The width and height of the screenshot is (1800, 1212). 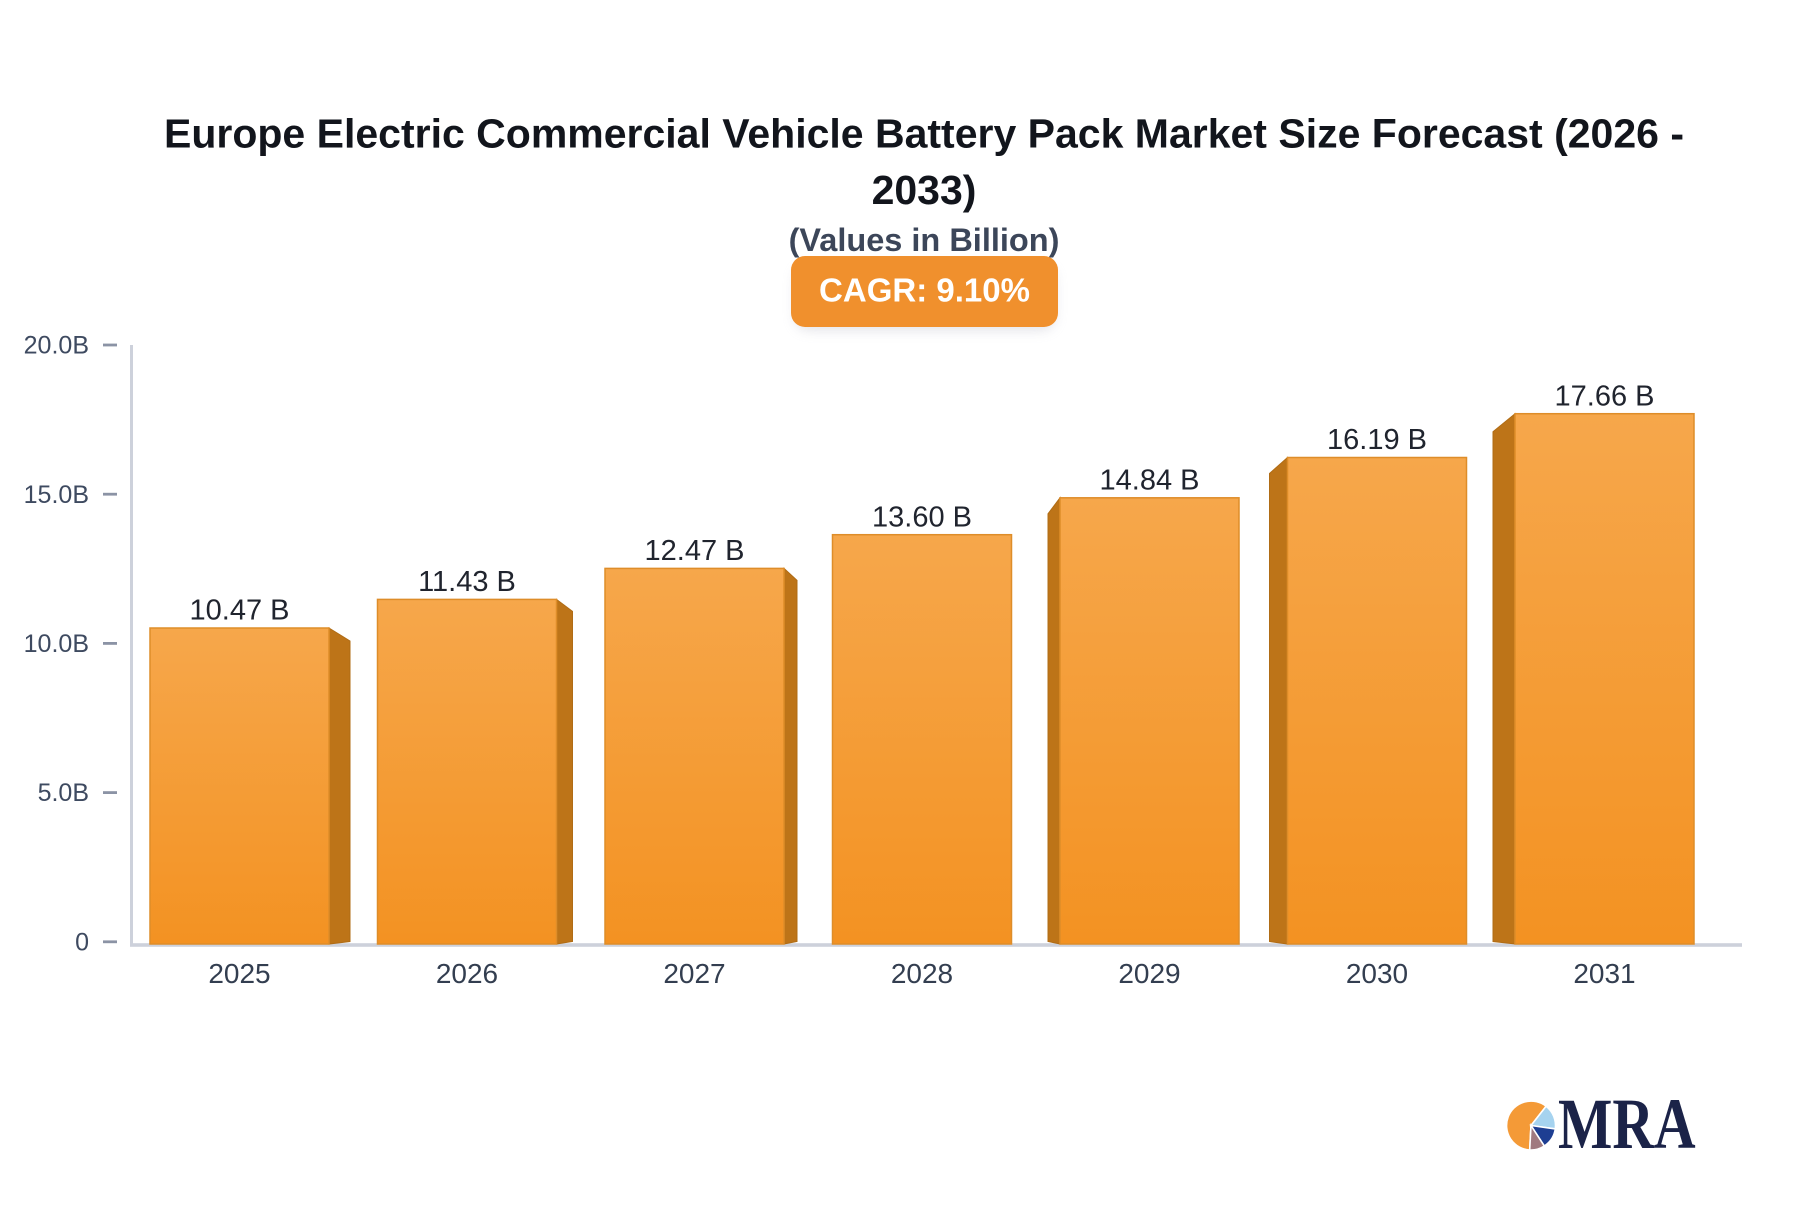 I want to click on svg-text: 16.19 B, so click(x=1377, y=440).